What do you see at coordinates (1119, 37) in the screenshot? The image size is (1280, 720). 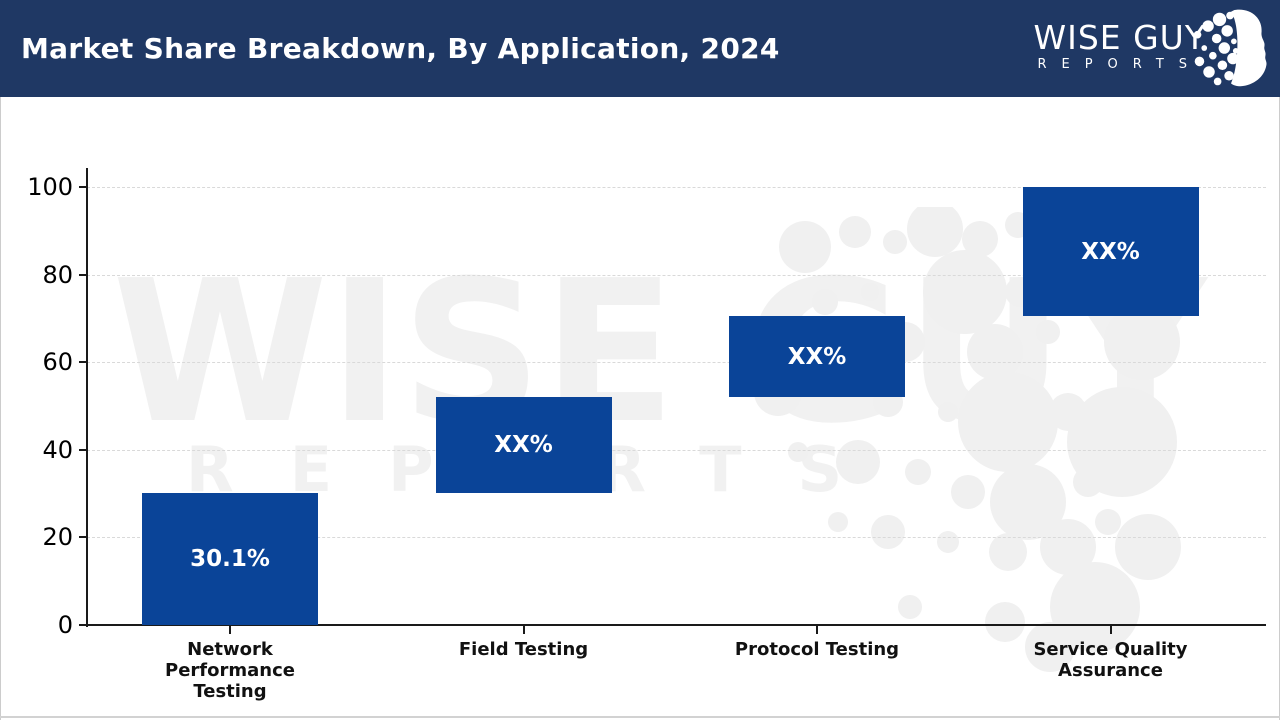 I see `brand-name: WISE GUY` at bounding box center [1119, 37].